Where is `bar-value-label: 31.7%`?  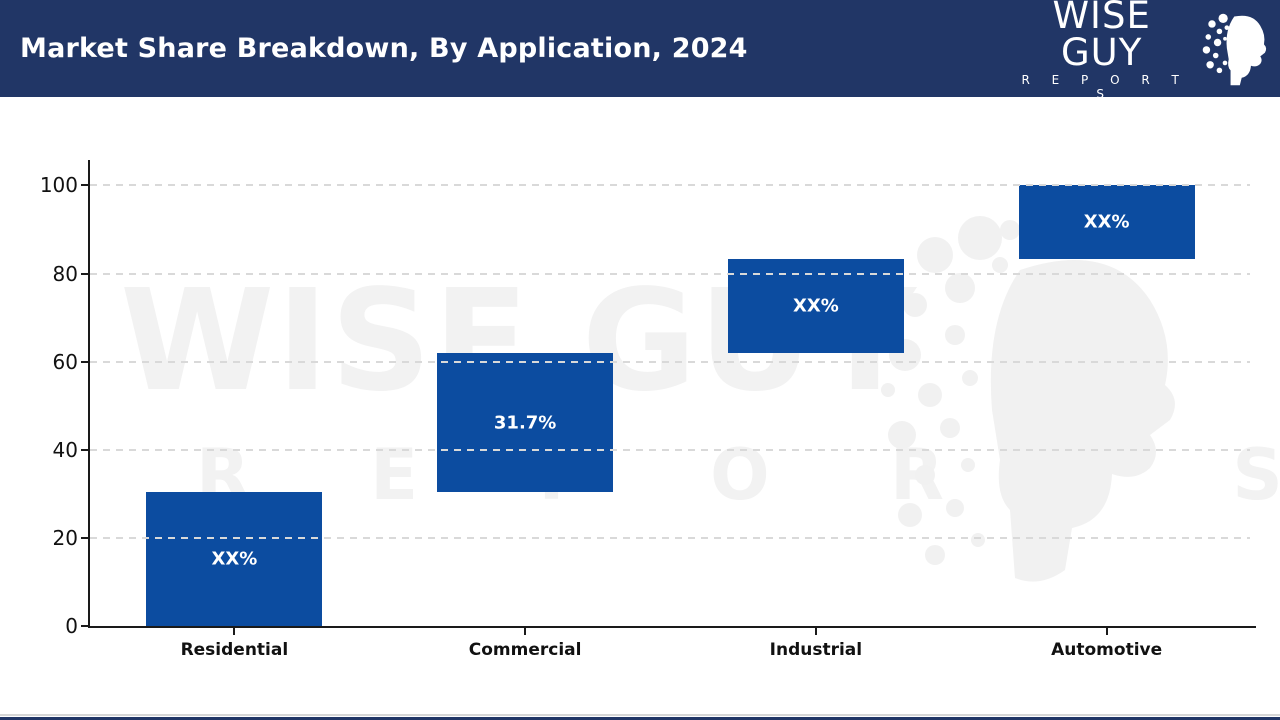 bar-value-label: 31.7% is located at coordinates (525, 423).